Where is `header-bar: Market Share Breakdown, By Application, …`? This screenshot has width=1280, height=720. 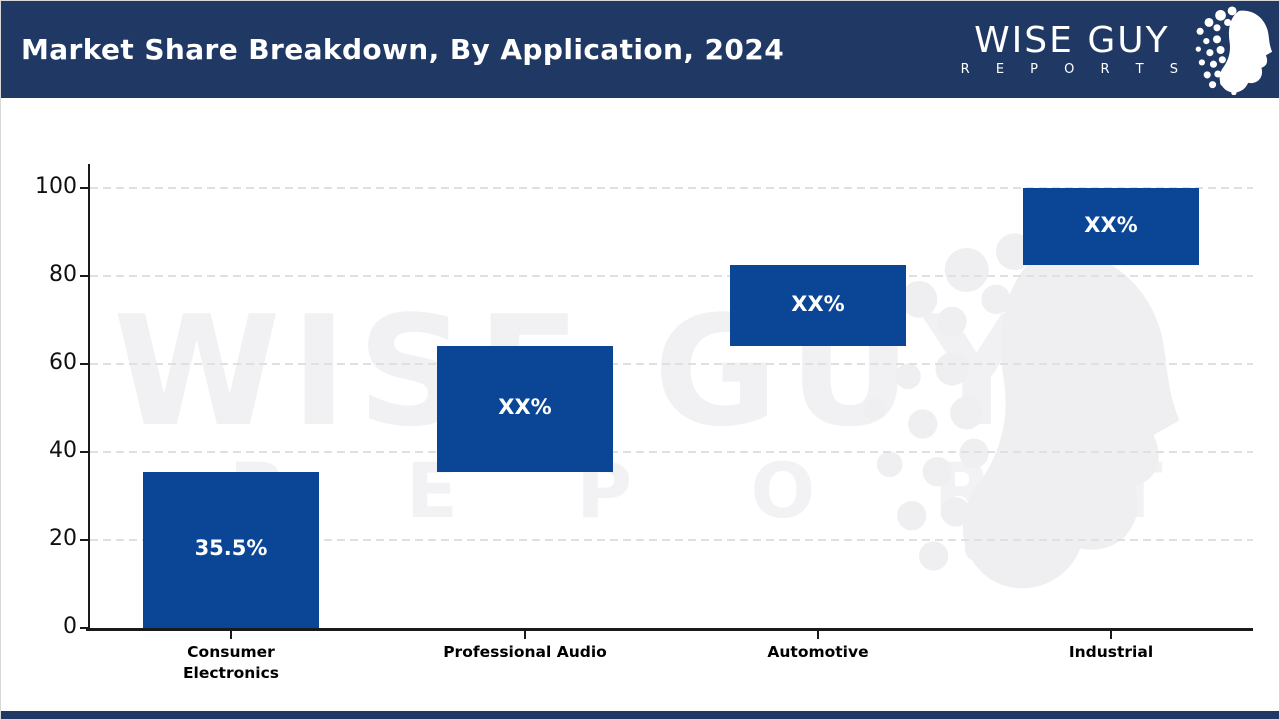
header-bar: Market Share Breakdown, By Application, … is located at coordinates (640, 49).